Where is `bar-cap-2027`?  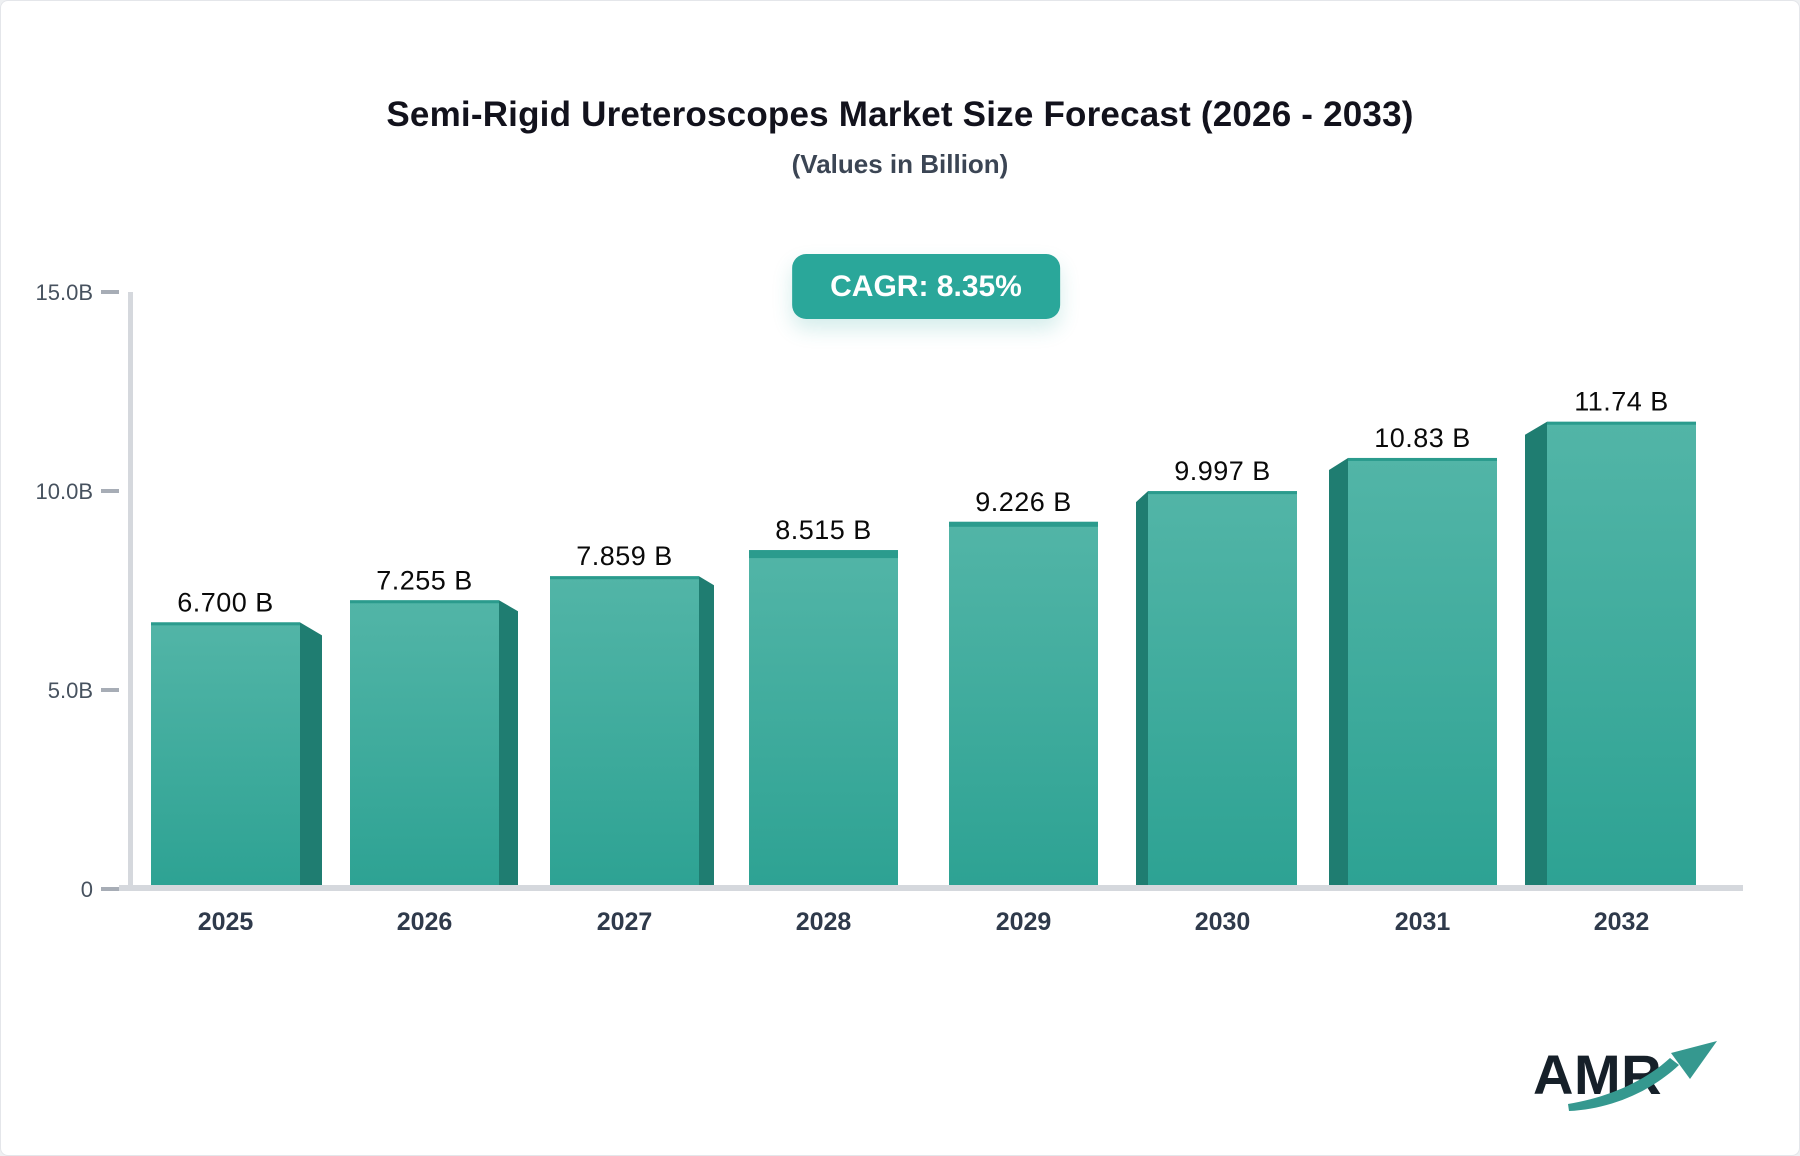
bar-cap-2027 is located at coordinates (624, 578).